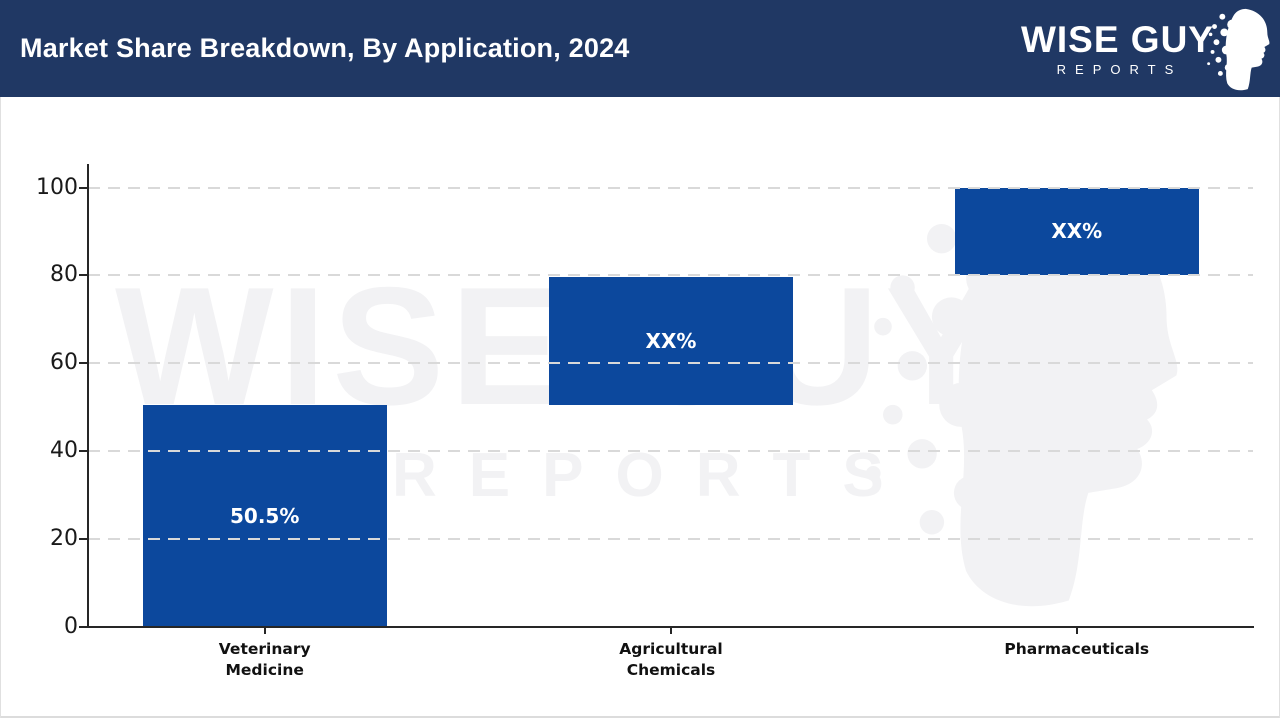 The width and height of the screenshot is (1280, 720). Describe the element at coordinates (1076, 630) in the screenshot. I see `x-axis-tick-pharmaceuticals` at that location.